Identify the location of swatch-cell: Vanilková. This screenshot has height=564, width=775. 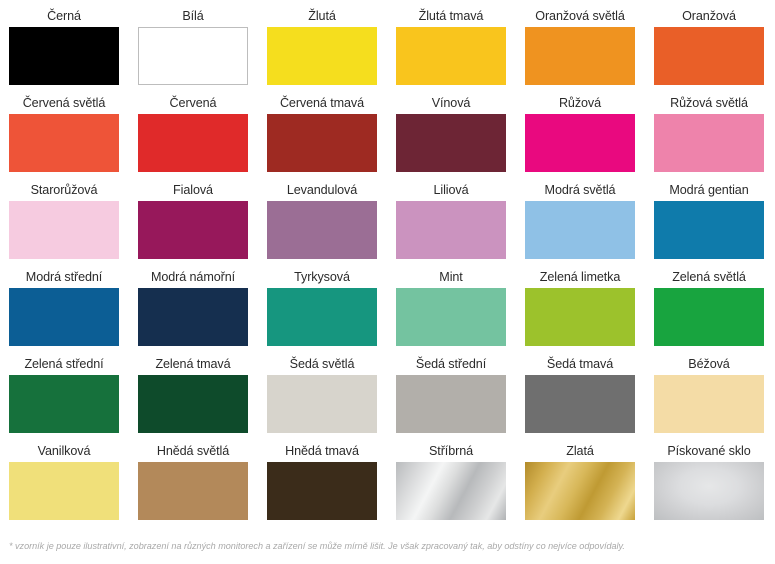
(64, 481).